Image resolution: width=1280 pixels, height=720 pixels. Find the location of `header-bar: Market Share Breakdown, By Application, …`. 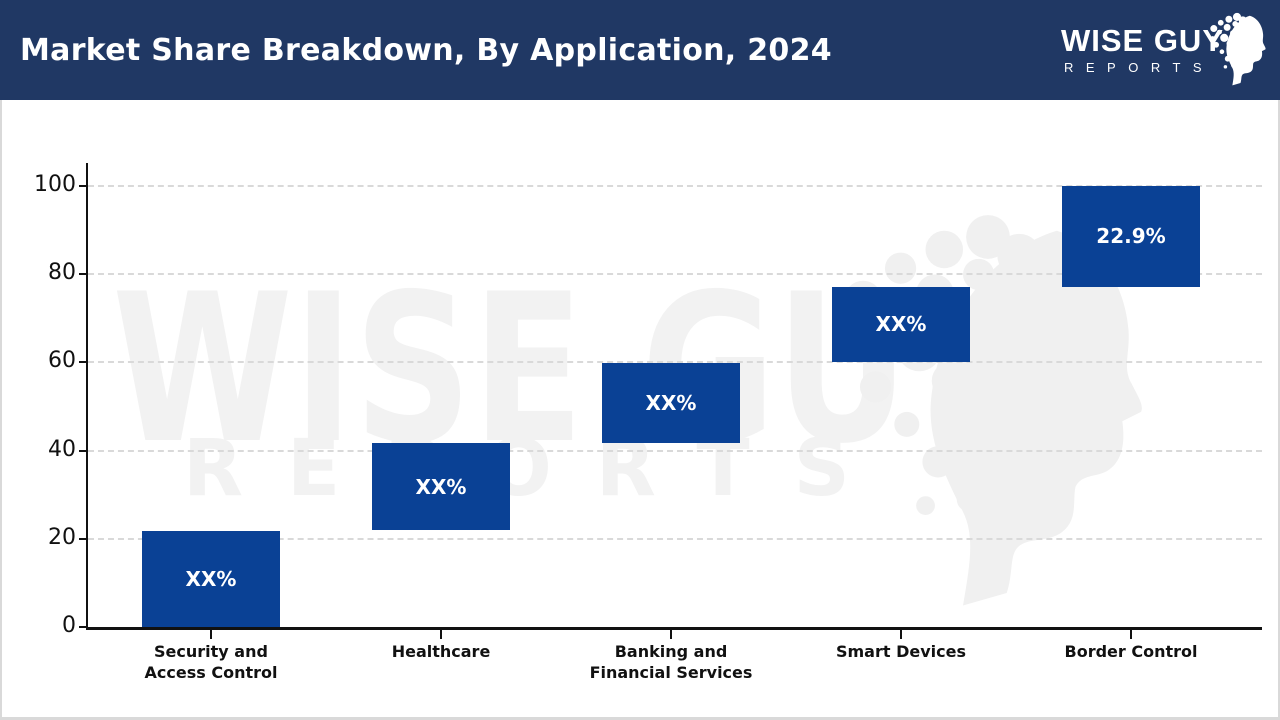

header-bar: Market Share Breakdown, By Application, … is located at coordinates (640, 50).